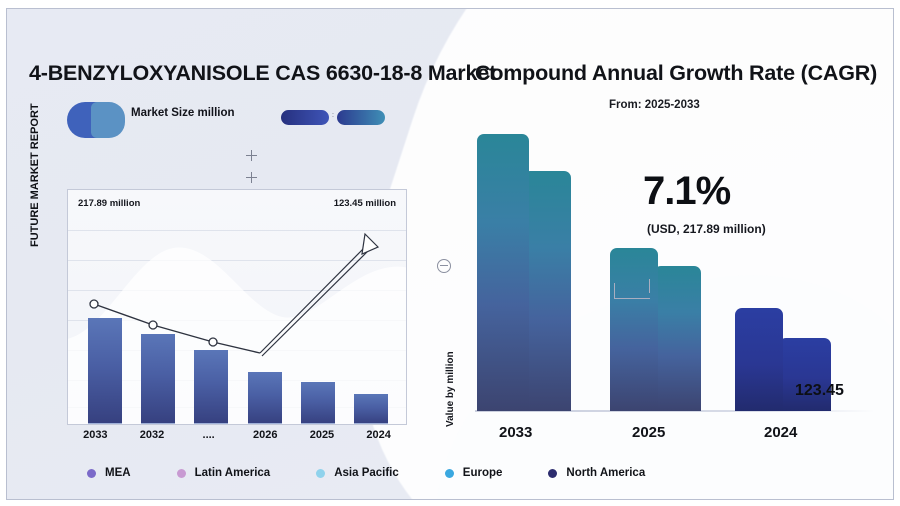 Image resolution: width=900 pixels, height=506 pixels. Describe the element at coordinates (706, 229) in the screenshot. I see `cagr-usd-note: (USD, 217.89 million)` at that location.